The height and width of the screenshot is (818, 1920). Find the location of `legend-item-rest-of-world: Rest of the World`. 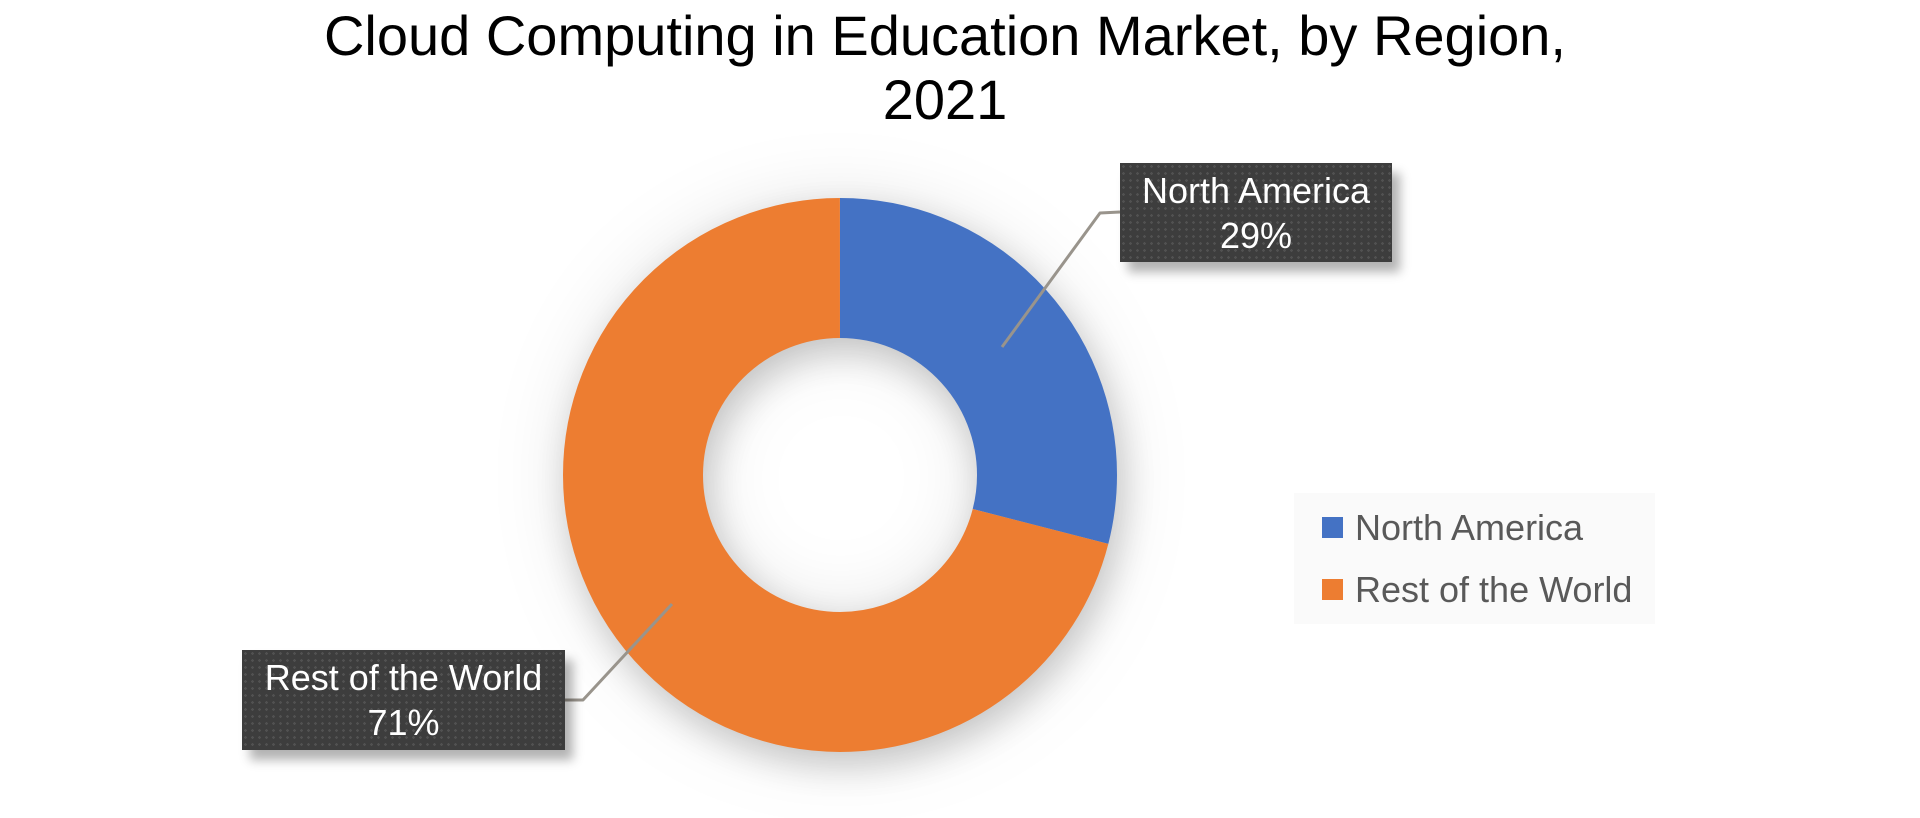

legend-item-rest-of-world: Rest of the World is located at coordinates (1488, 589).